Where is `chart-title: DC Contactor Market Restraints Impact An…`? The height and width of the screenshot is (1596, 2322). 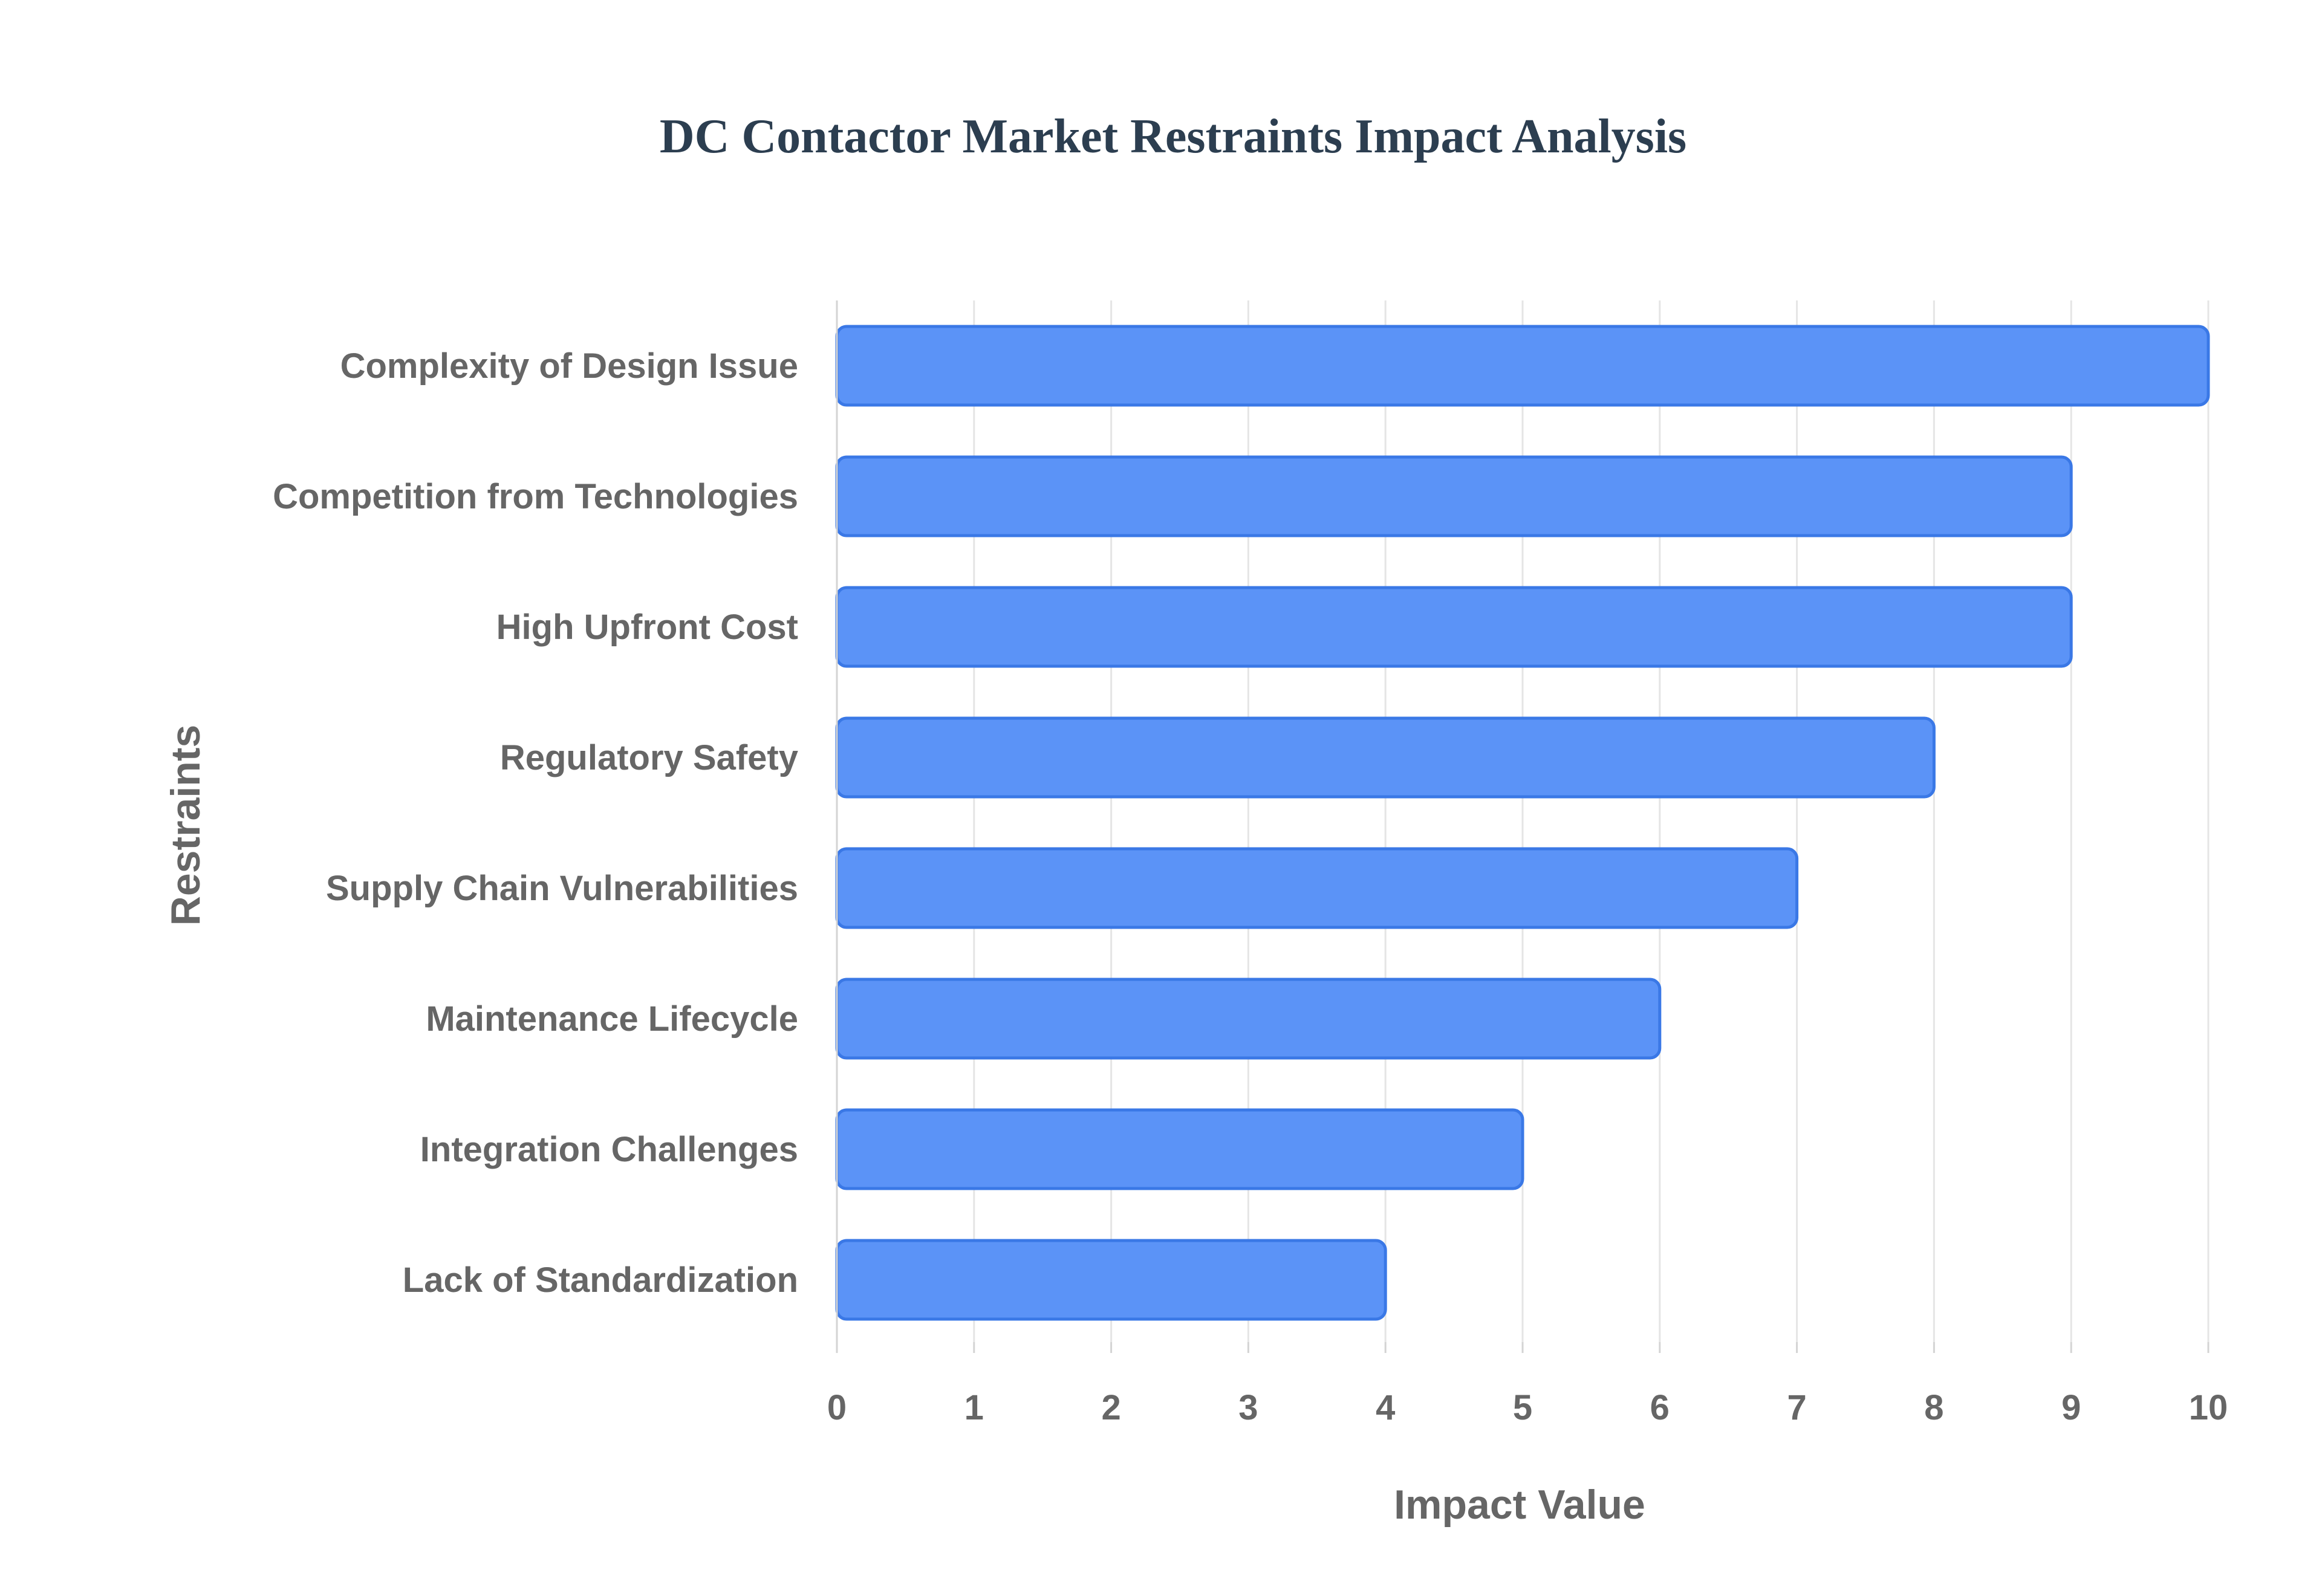
chart-title: DC Contactor Market Restraints Impact An… is located at coordinates (1173, 136).